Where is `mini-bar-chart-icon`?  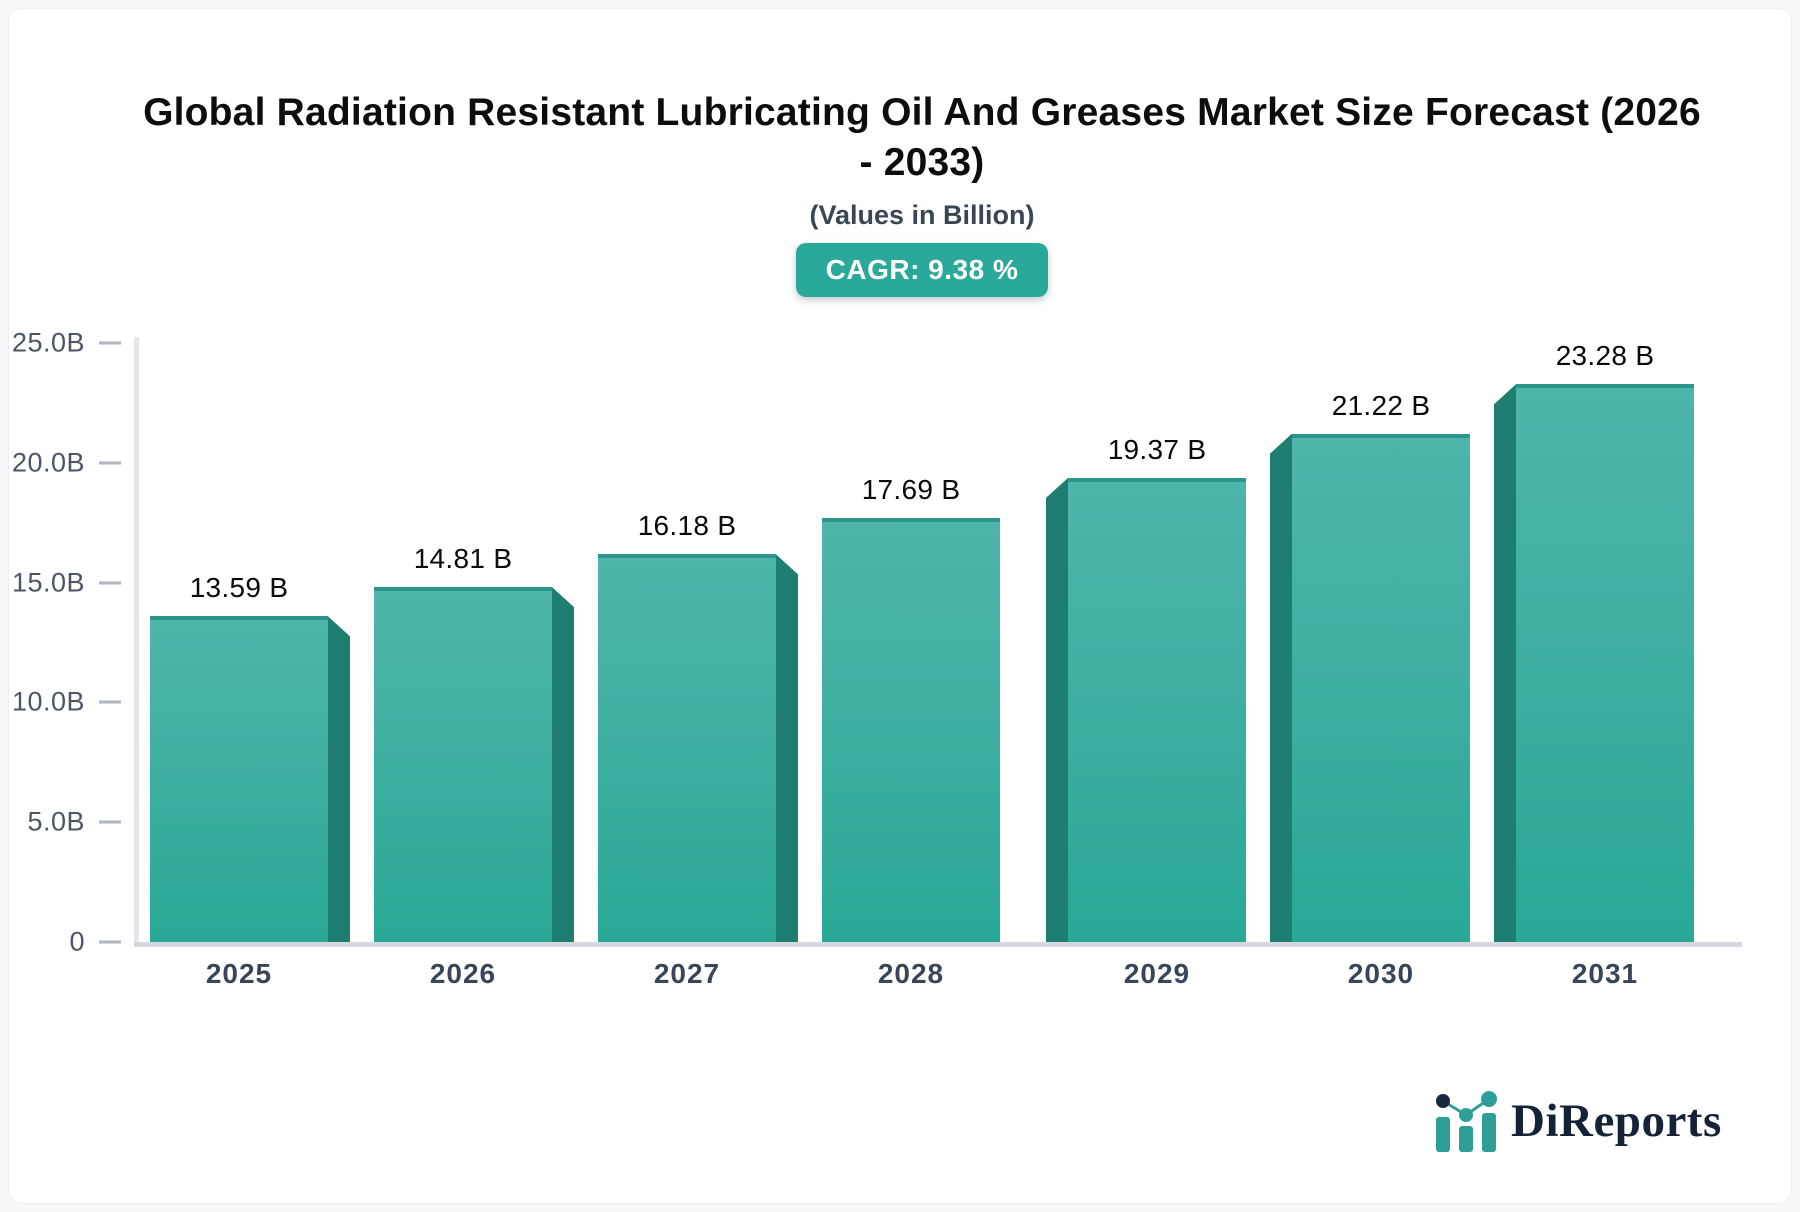
mini-bar-chart-icon is located at coordinates (1466, 1121).